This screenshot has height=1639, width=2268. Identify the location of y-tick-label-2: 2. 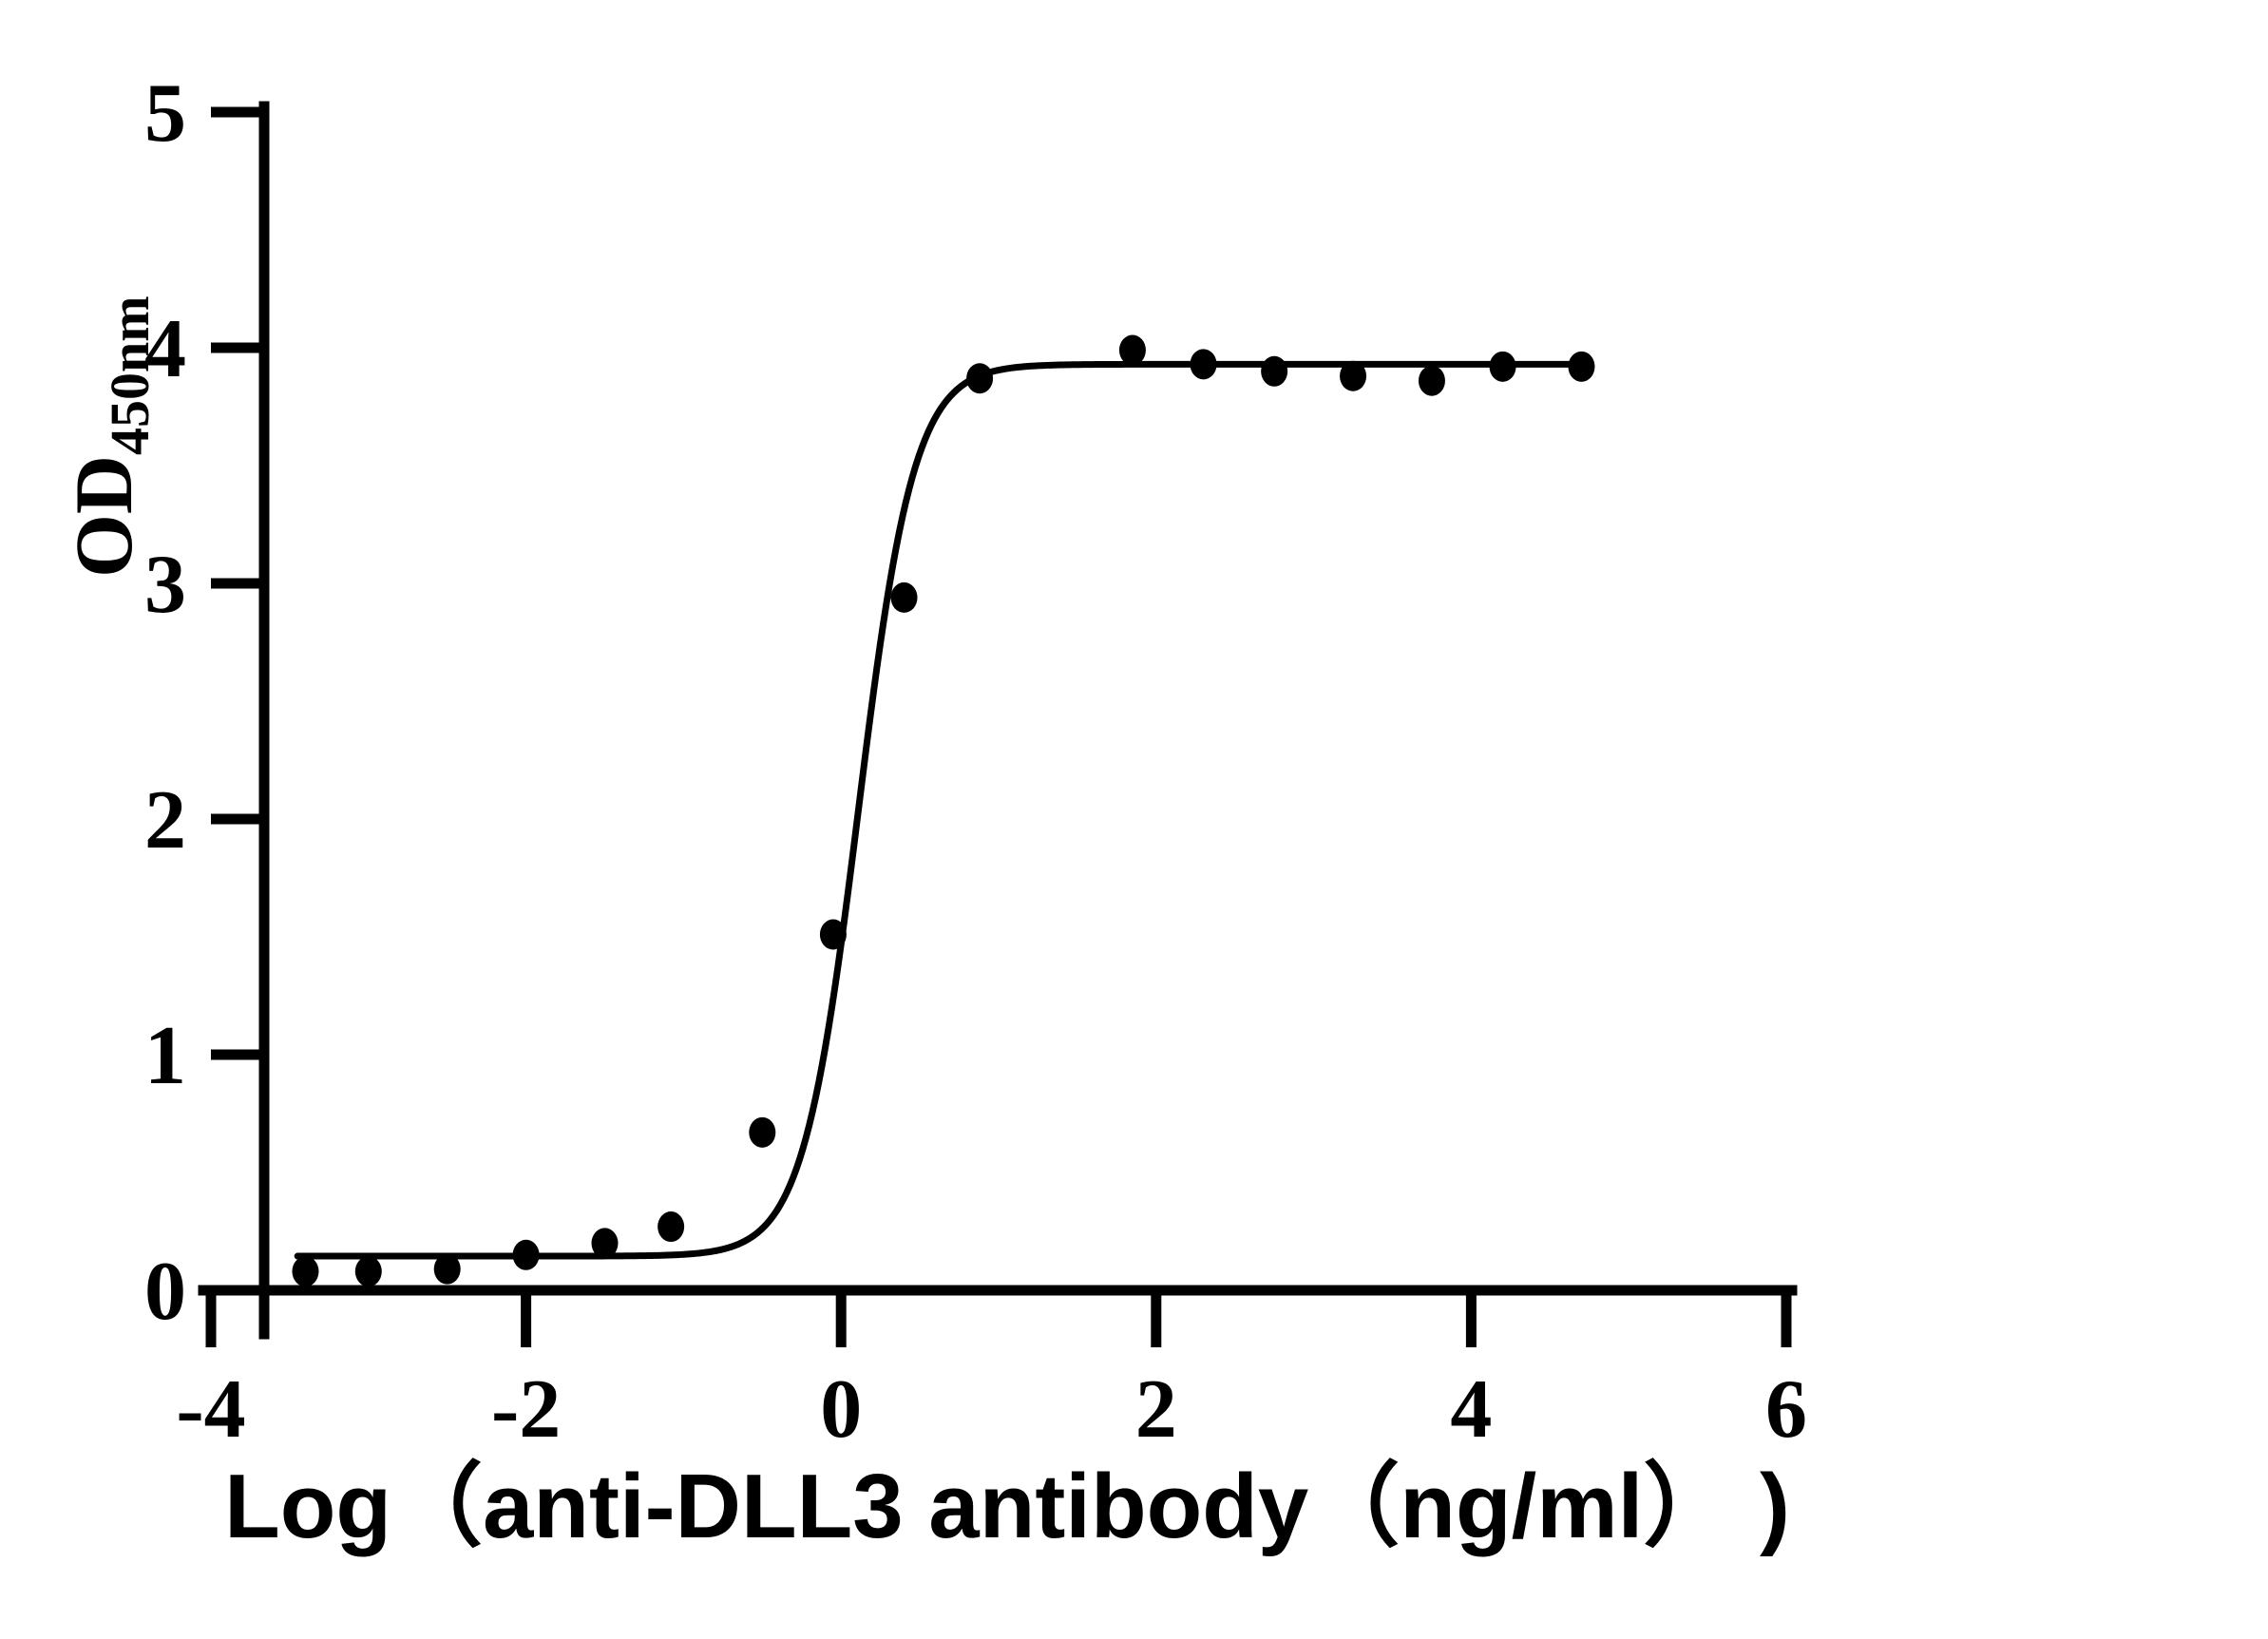
(165, 820).